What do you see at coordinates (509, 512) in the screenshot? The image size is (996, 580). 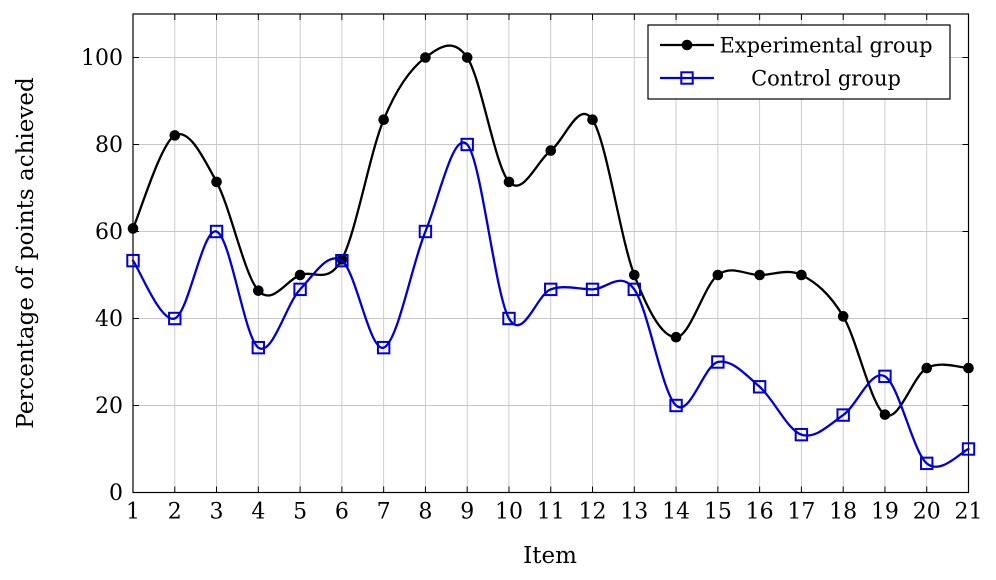 I see `x-tick-label: 10` at bounding box center [509, 512].